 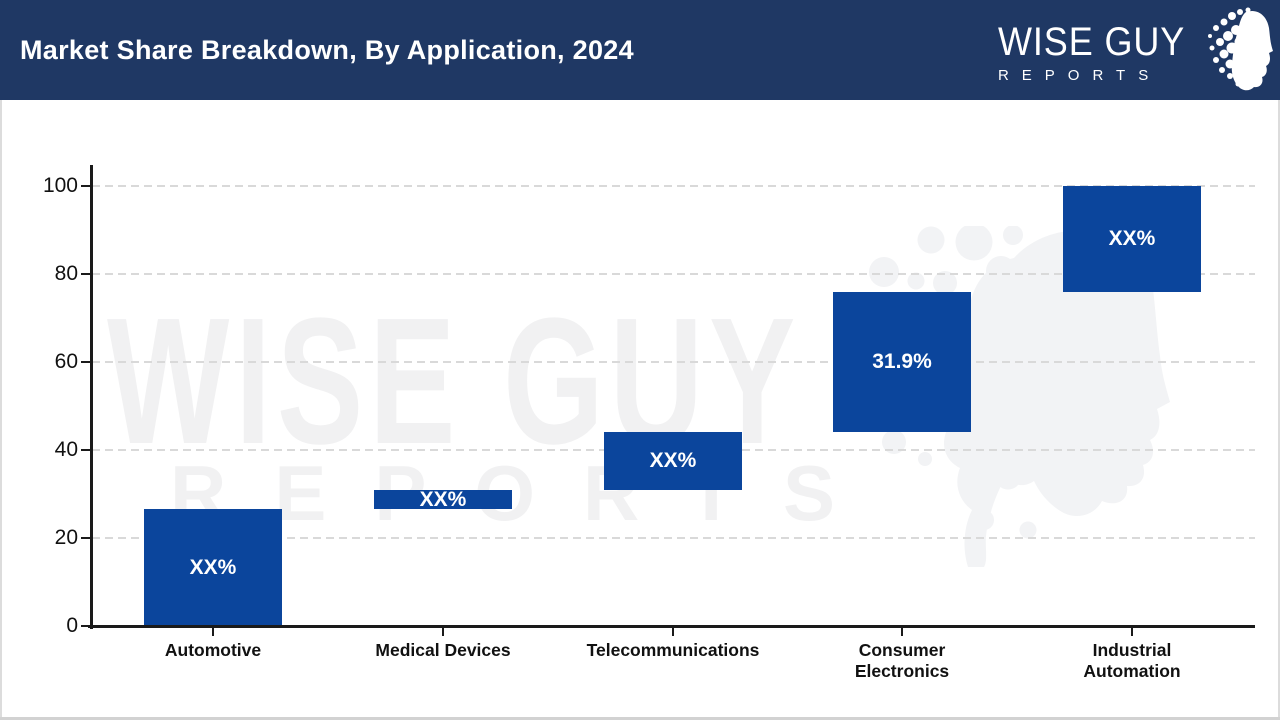 I want to click on y-tick-label-0: 0, so click(x=72, y=625).